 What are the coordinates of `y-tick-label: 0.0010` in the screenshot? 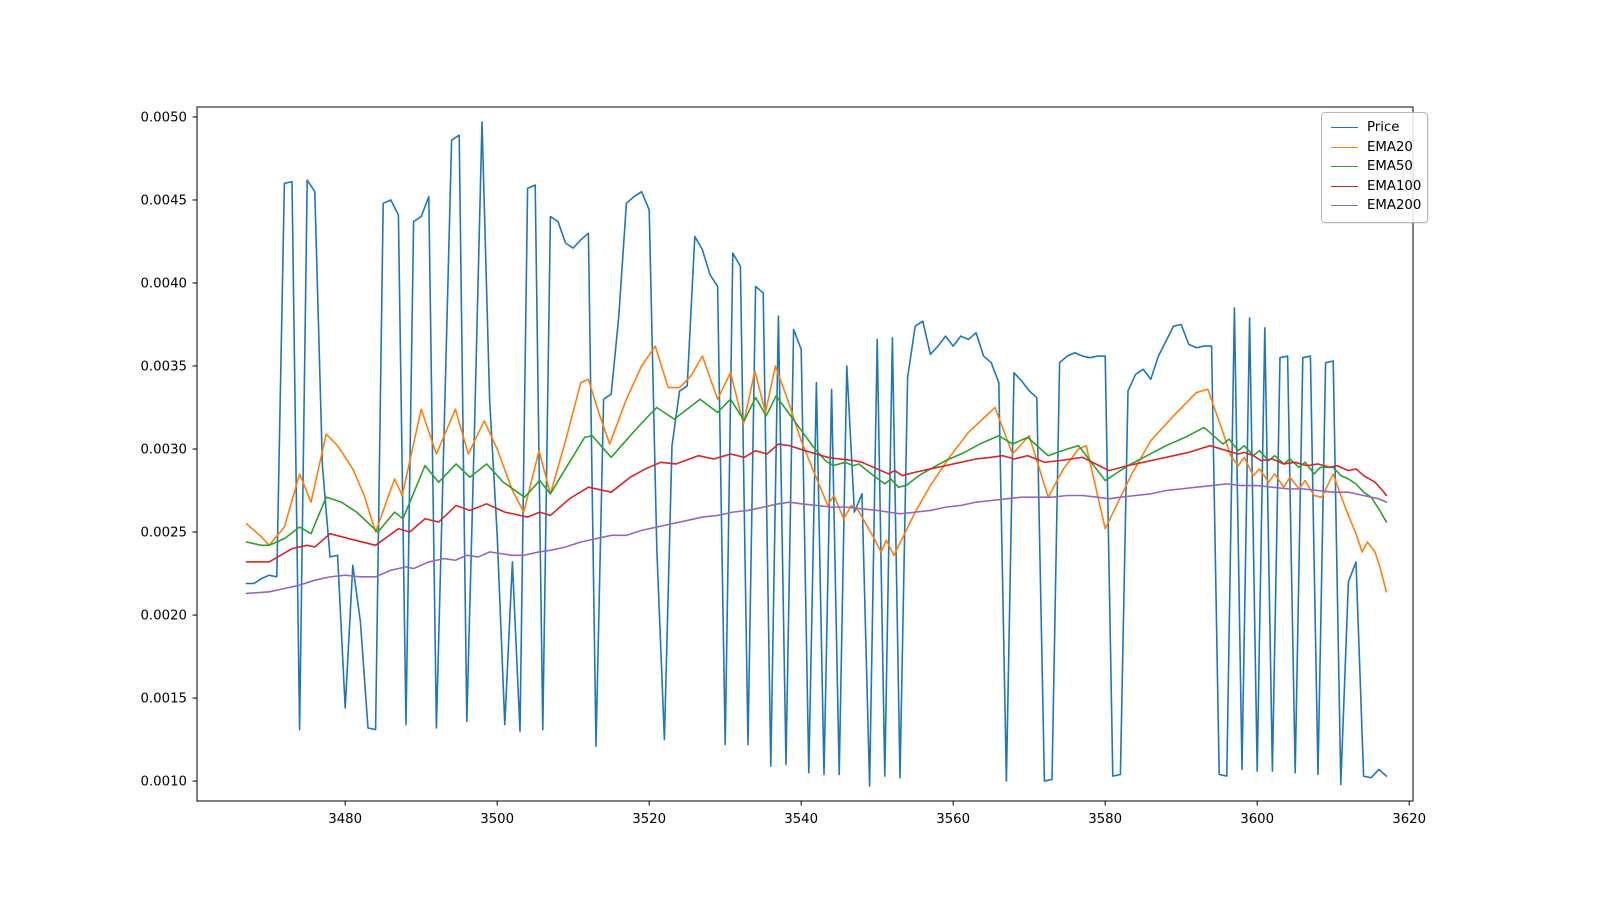 It's located at (163, 782).